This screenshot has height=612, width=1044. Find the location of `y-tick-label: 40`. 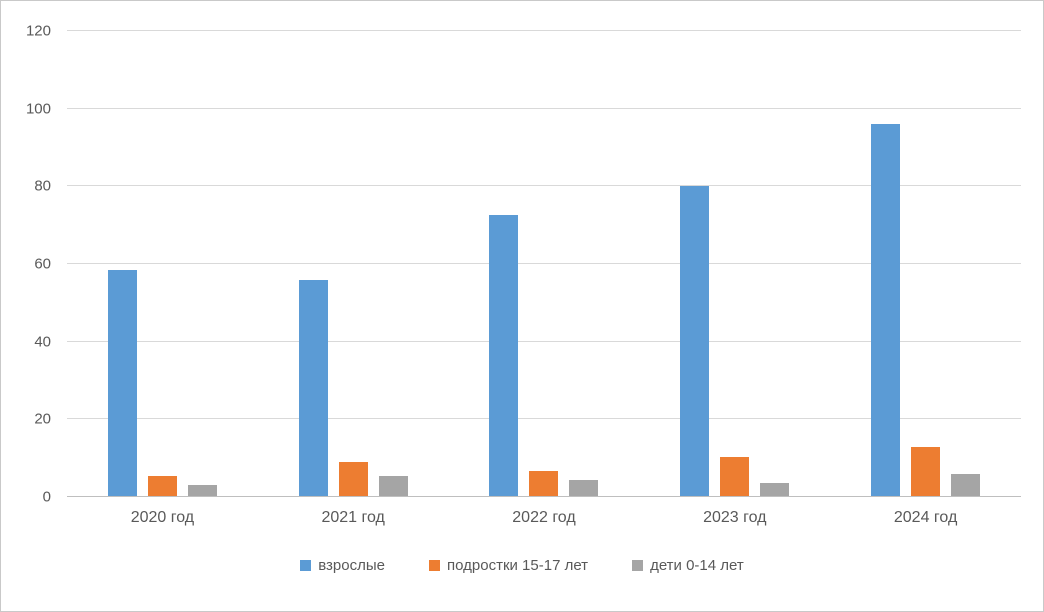

y-tick-label: 40 is located at coordinates (42, 342).